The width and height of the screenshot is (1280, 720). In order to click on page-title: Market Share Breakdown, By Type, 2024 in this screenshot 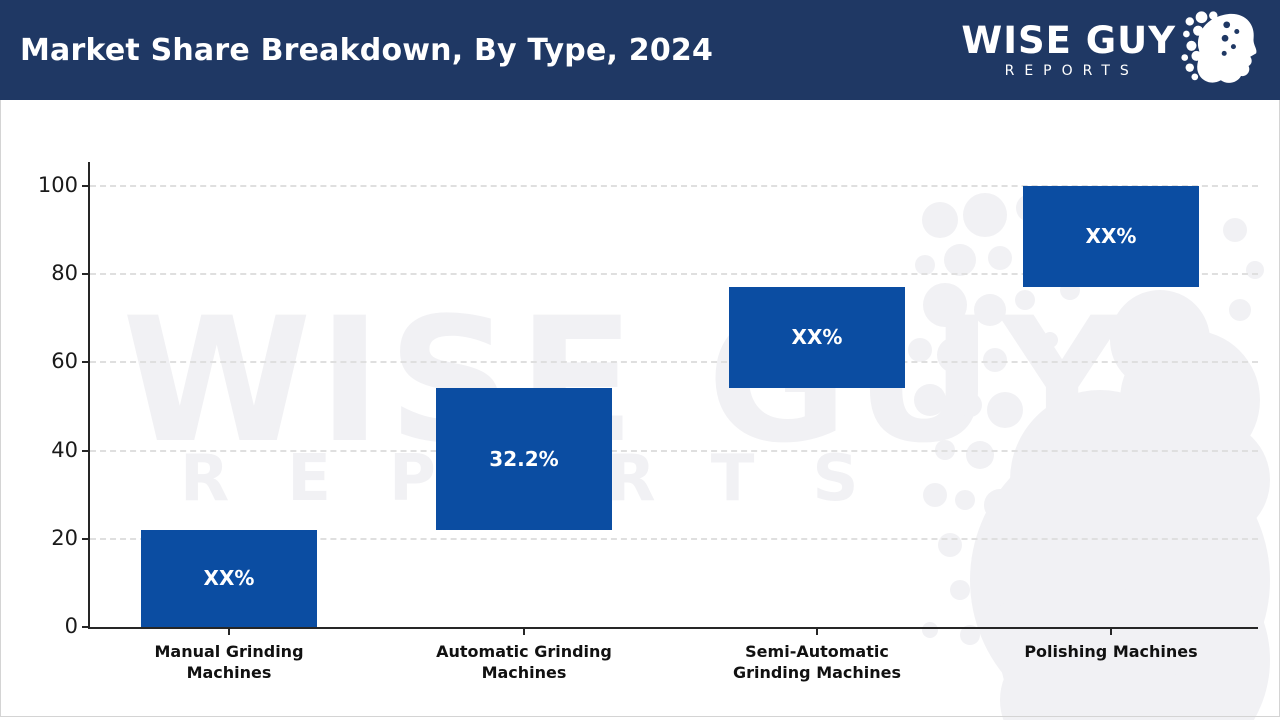, I will do `click(367, 50)`.